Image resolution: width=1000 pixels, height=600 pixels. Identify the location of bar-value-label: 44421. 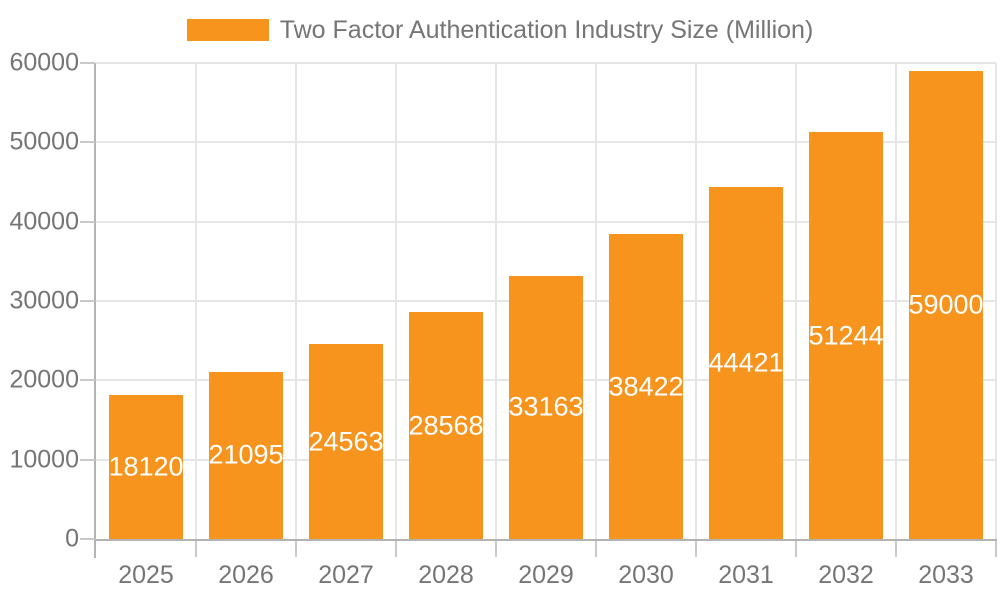
(746, 362).